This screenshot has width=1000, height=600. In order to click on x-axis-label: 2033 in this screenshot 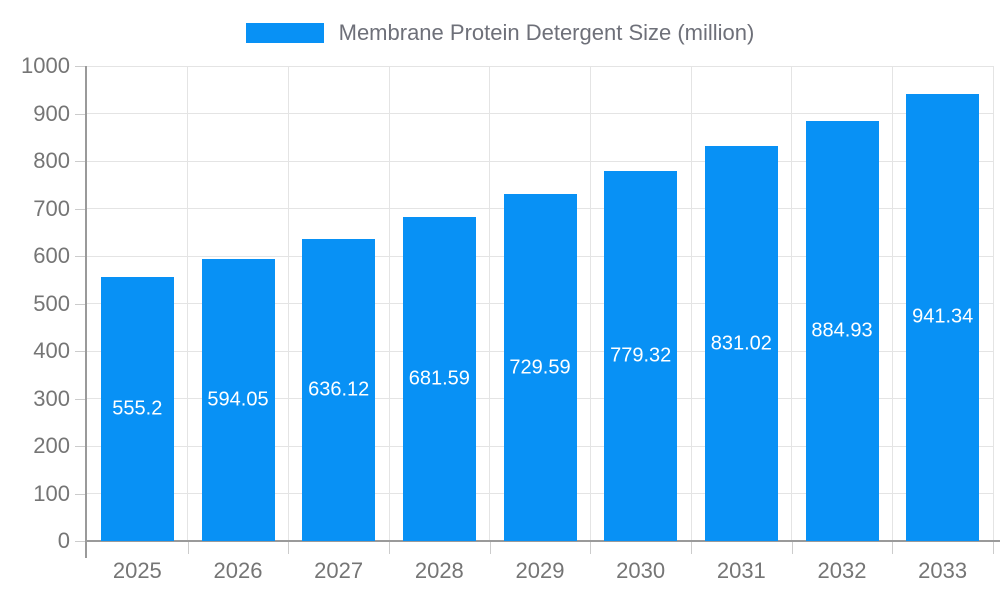, I will do `click(943, 570)`.